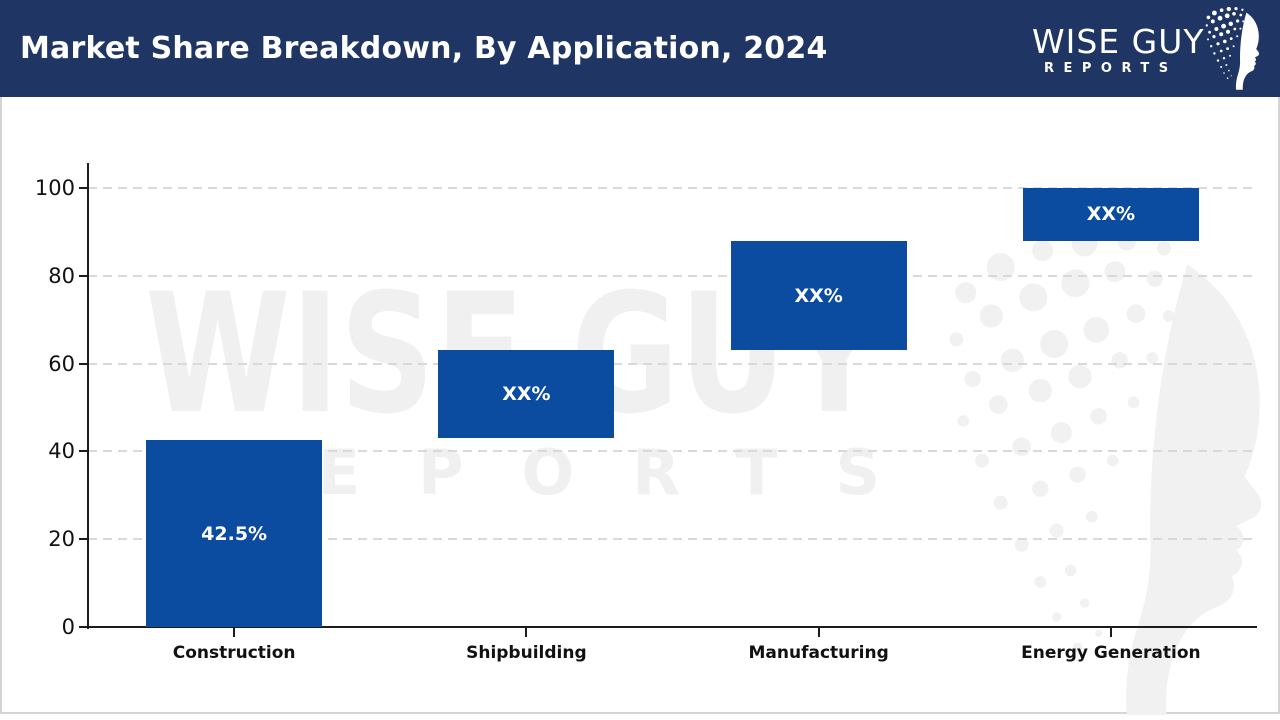  I want to click on bar-construction: 42.5%, so click(234, 533).